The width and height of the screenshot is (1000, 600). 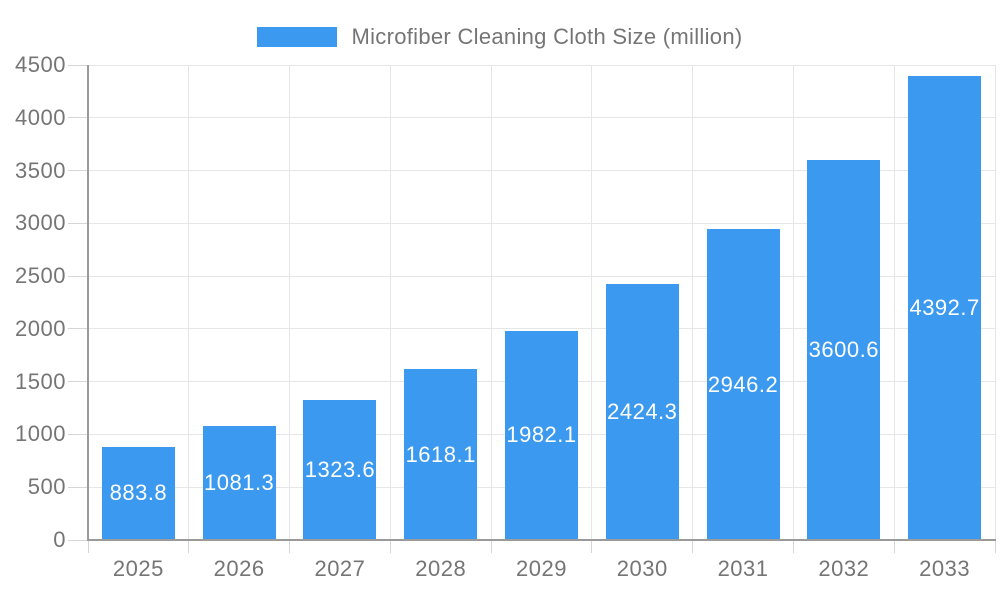 I want to click on legend-item: Microfiber Cleaning Cloth Size (million), so click(x=499, y=37).